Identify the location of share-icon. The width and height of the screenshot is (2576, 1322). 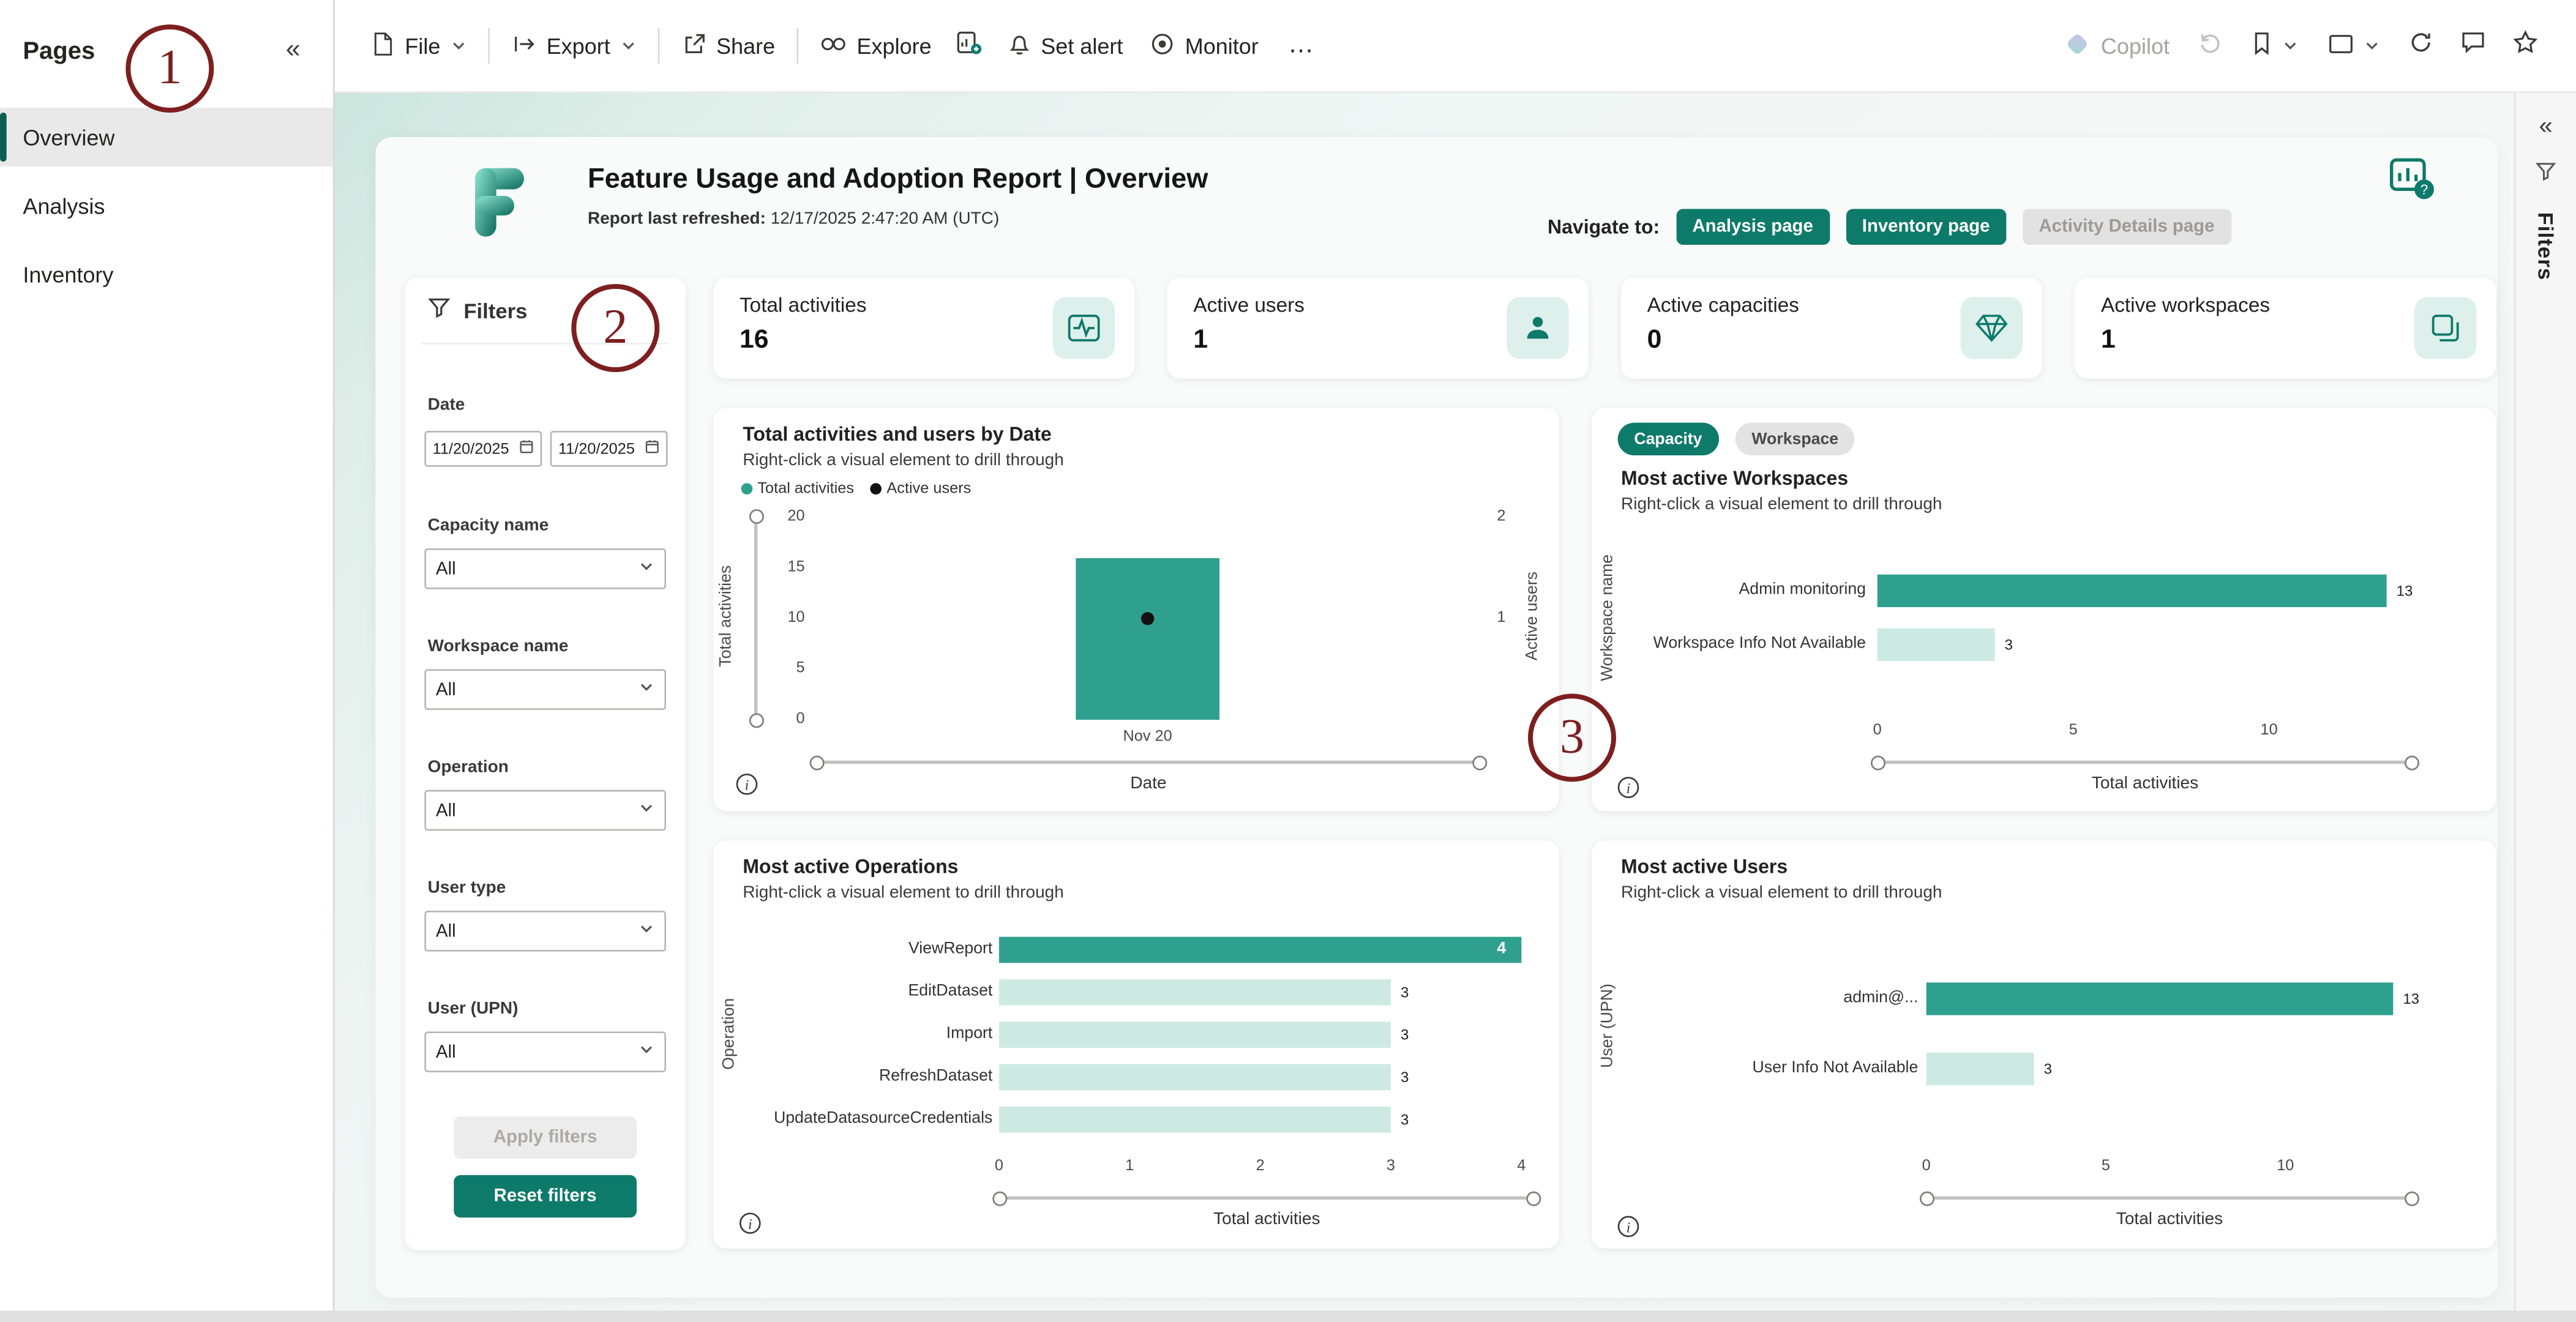
(693, 46).